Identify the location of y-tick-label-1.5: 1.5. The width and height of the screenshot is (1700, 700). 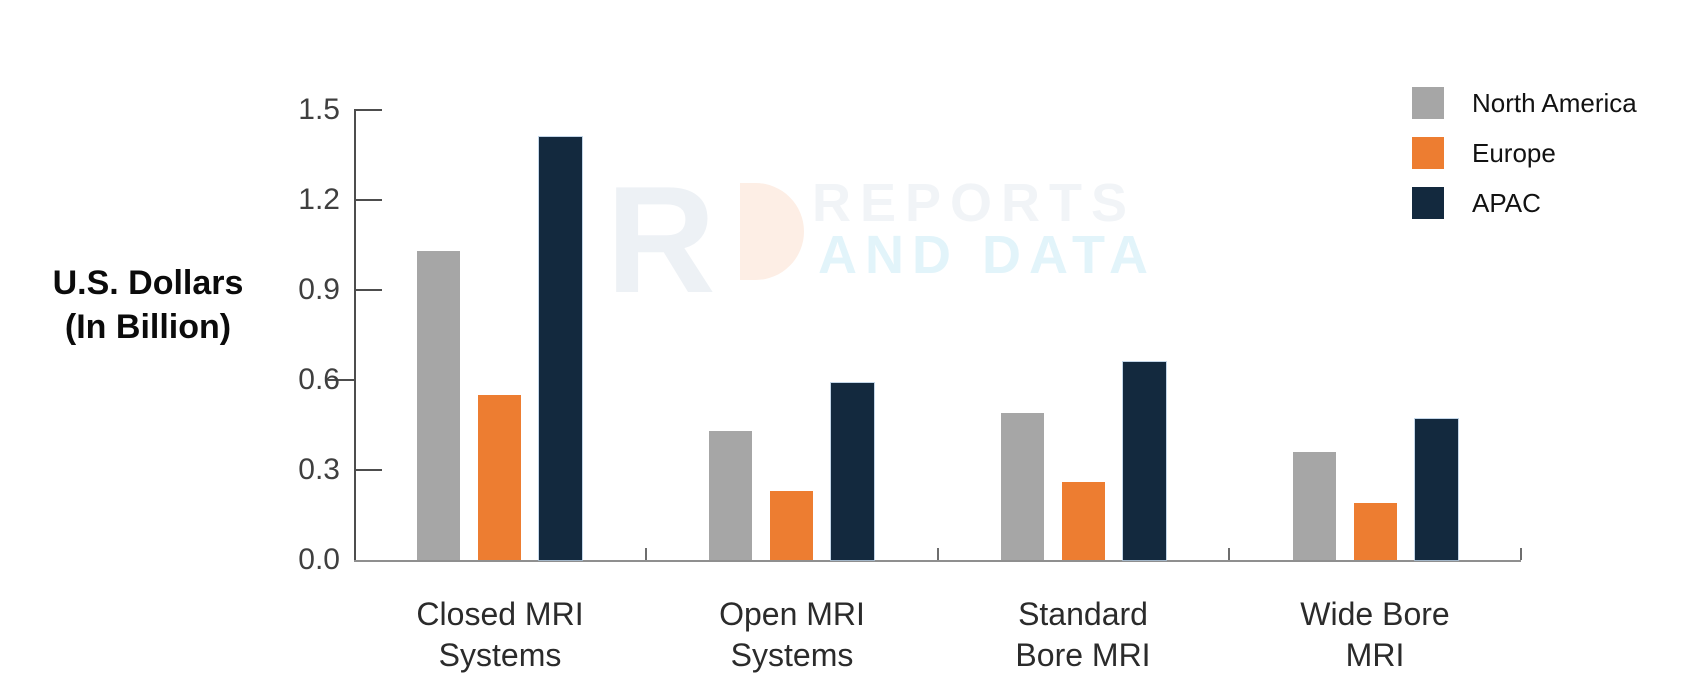
(319, 109).